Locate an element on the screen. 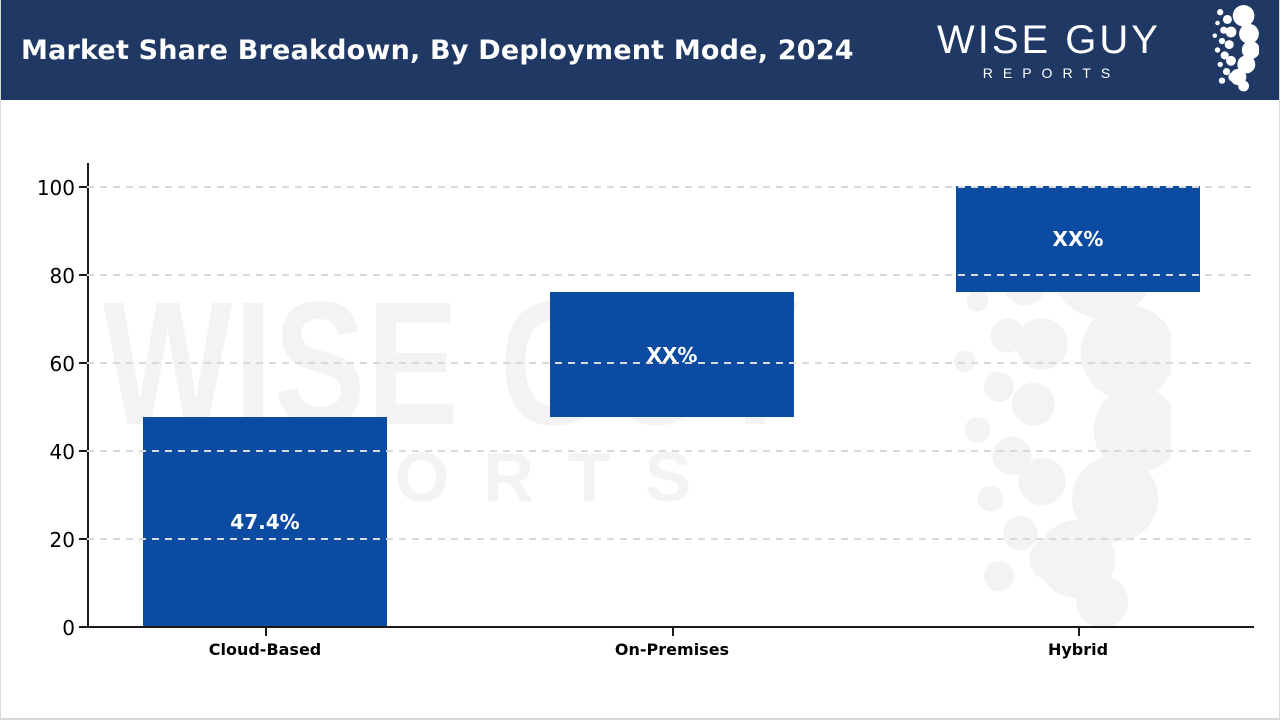 This screenshot has width=1280, height=720. wiseguy-logo-line1: WISE GUY is located at coordinates (1048, 40).